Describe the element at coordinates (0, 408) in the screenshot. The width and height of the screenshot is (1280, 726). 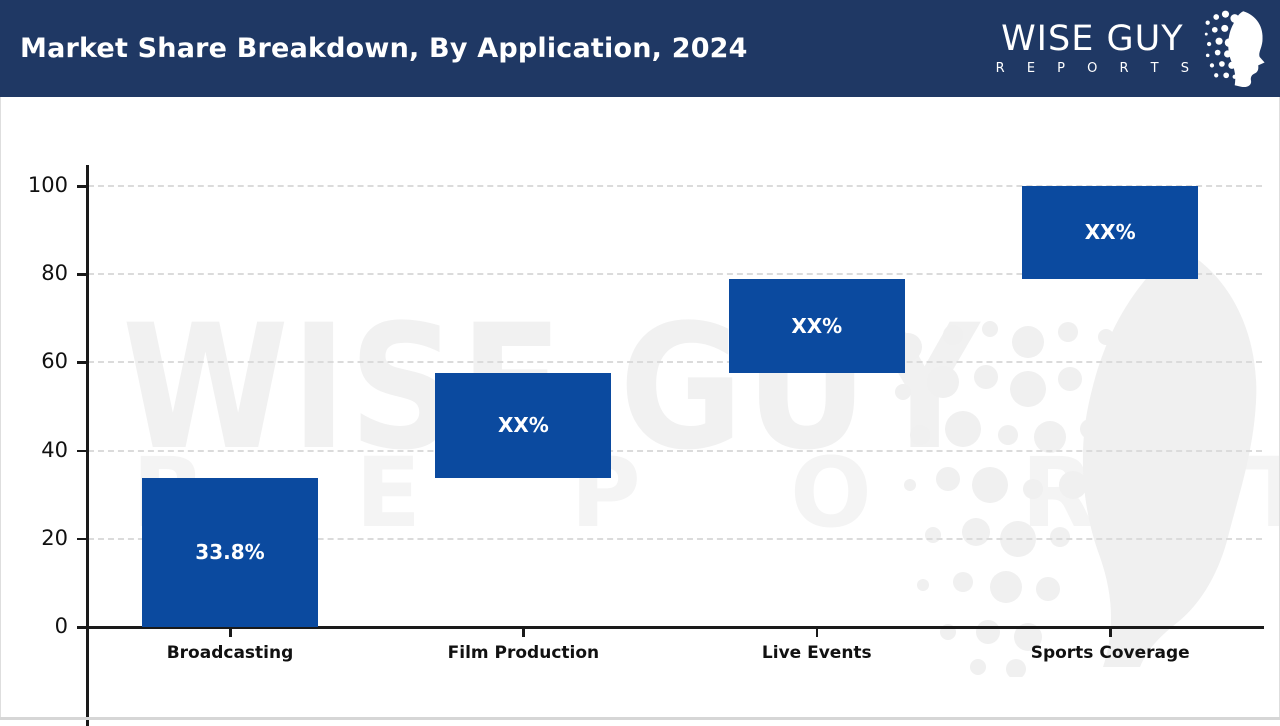
I see `page-left-border` at that location.